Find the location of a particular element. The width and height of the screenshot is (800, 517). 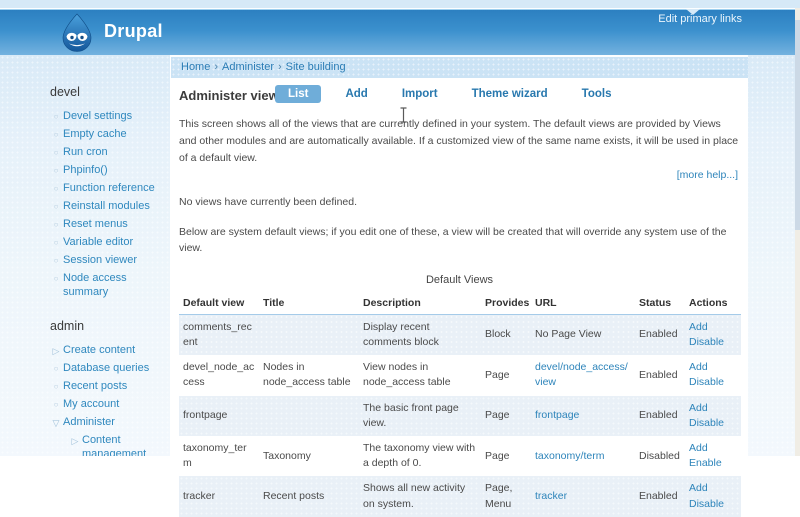

sidebar-link: Recent posts is located at coordinates (95, 386).